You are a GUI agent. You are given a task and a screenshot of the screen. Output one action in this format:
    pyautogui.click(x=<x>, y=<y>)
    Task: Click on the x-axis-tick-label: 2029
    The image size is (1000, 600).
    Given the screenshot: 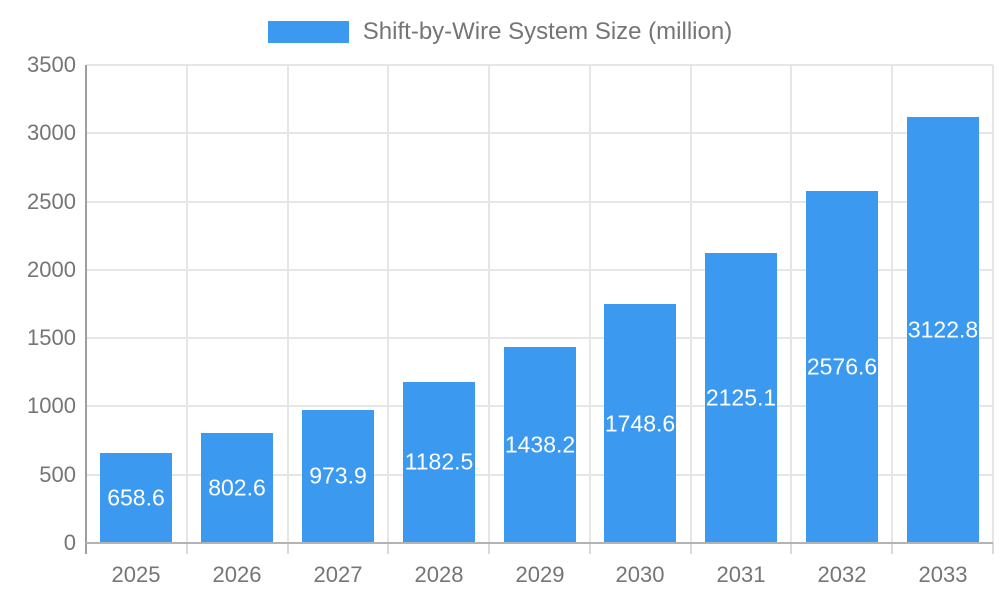 What is the action you would take?
    pyautogui.click(x=540, y=574)
    